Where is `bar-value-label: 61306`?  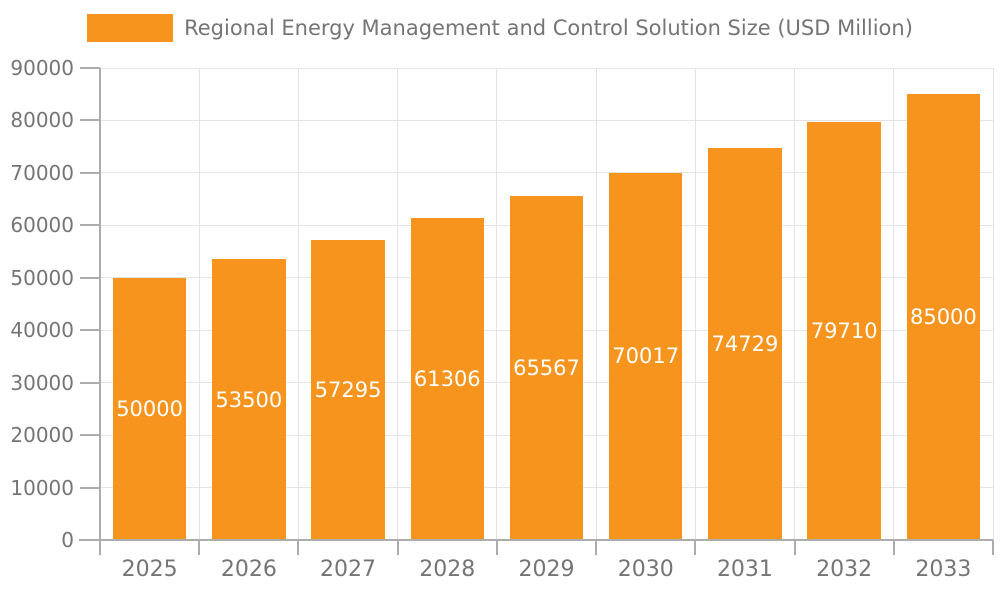
bar-value-label: 61306 is located at coordinates (447, 379).